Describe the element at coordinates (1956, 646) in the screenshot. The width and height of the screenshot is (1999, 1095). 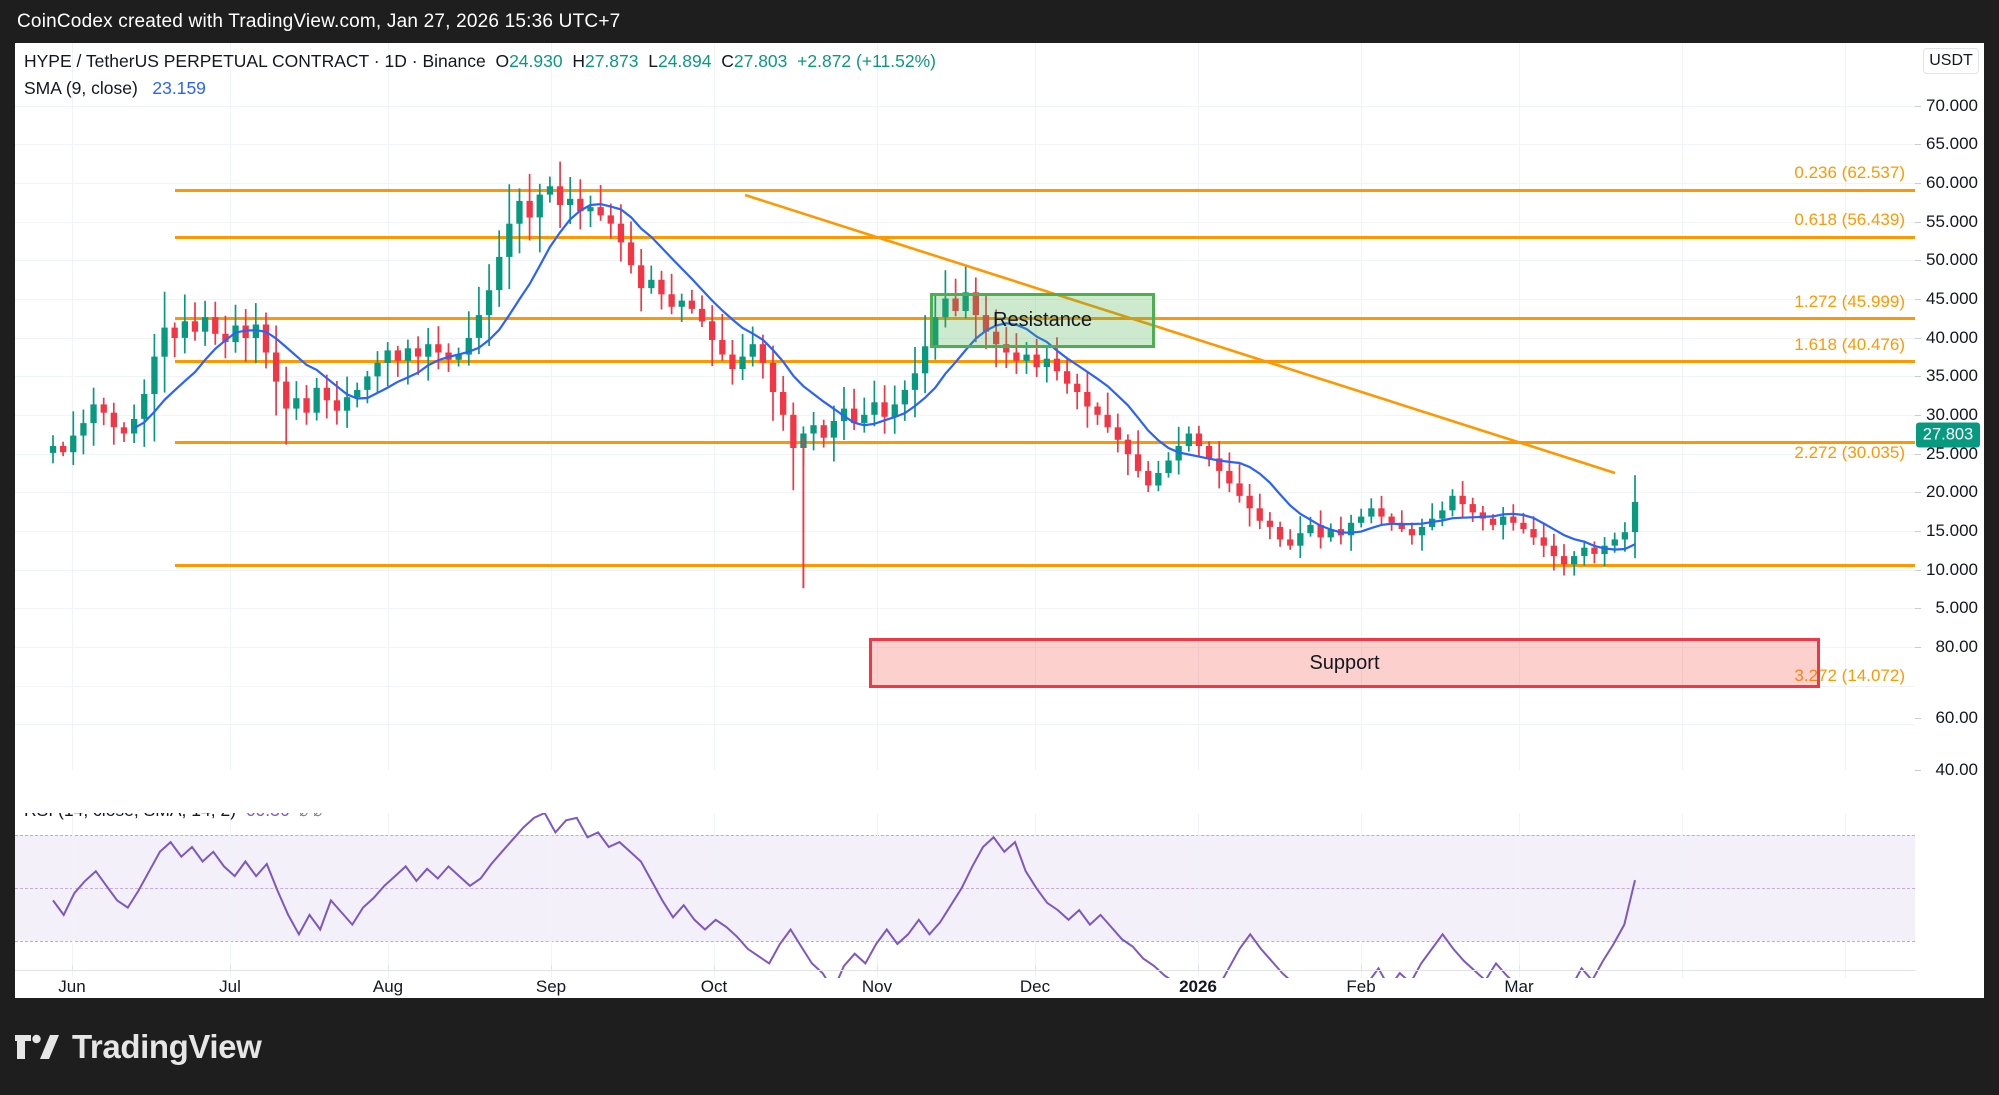
I see `rsi-tick-label: 80.00` at that location.